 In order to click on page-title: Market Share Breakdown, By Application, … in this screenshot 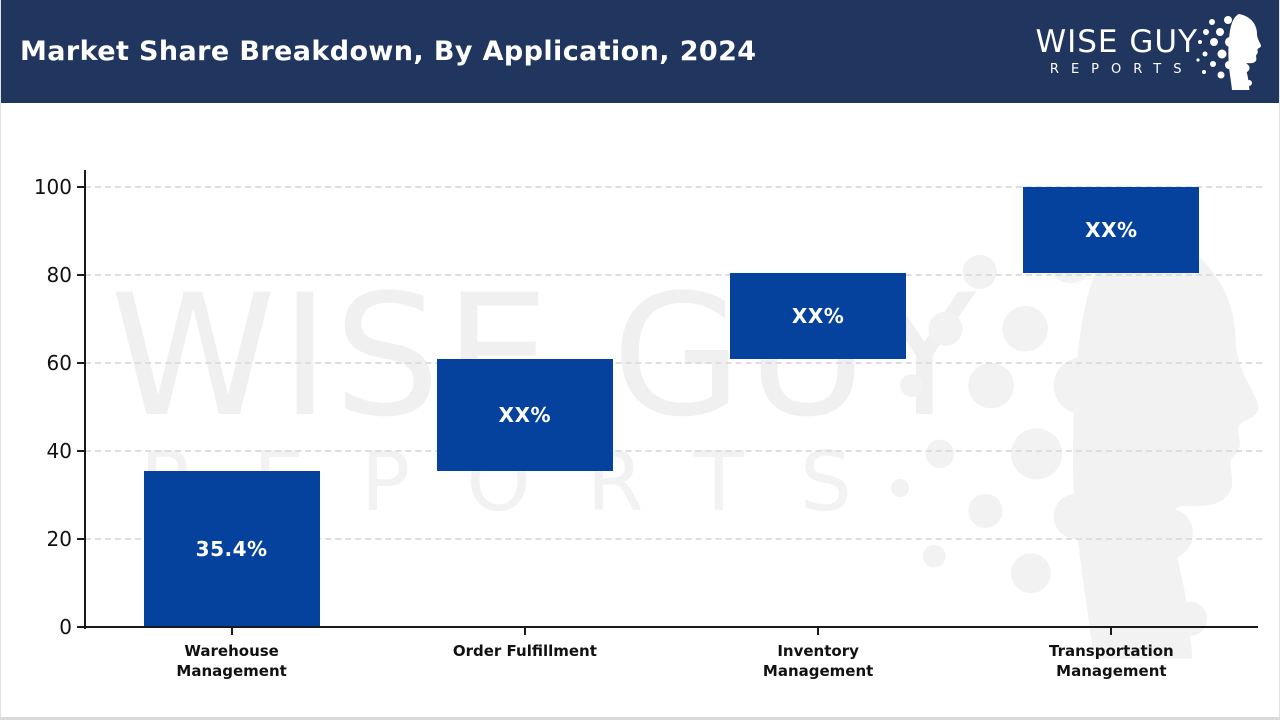, I will do `click(388, 51)`.